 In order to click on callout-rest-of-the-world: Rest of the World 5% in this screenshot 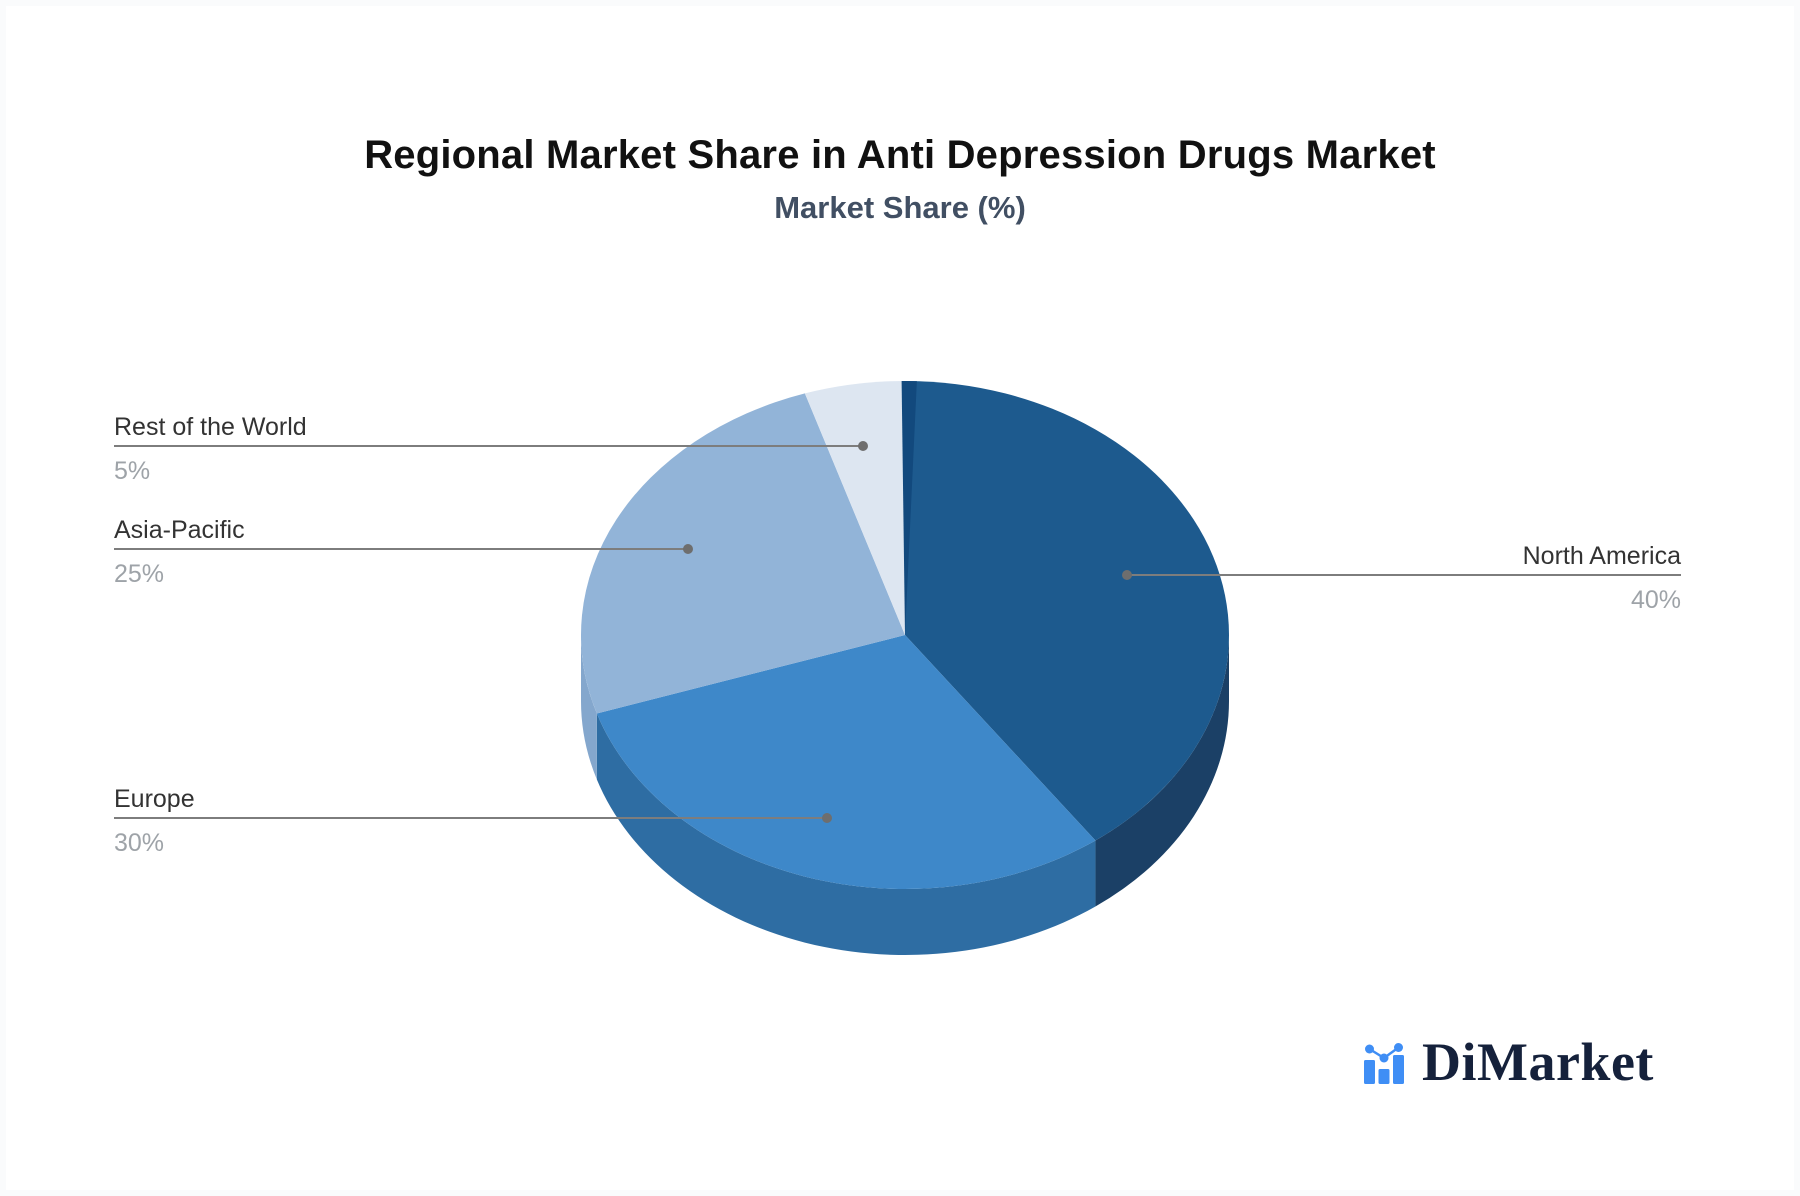, I will do `click(491, 449)`.